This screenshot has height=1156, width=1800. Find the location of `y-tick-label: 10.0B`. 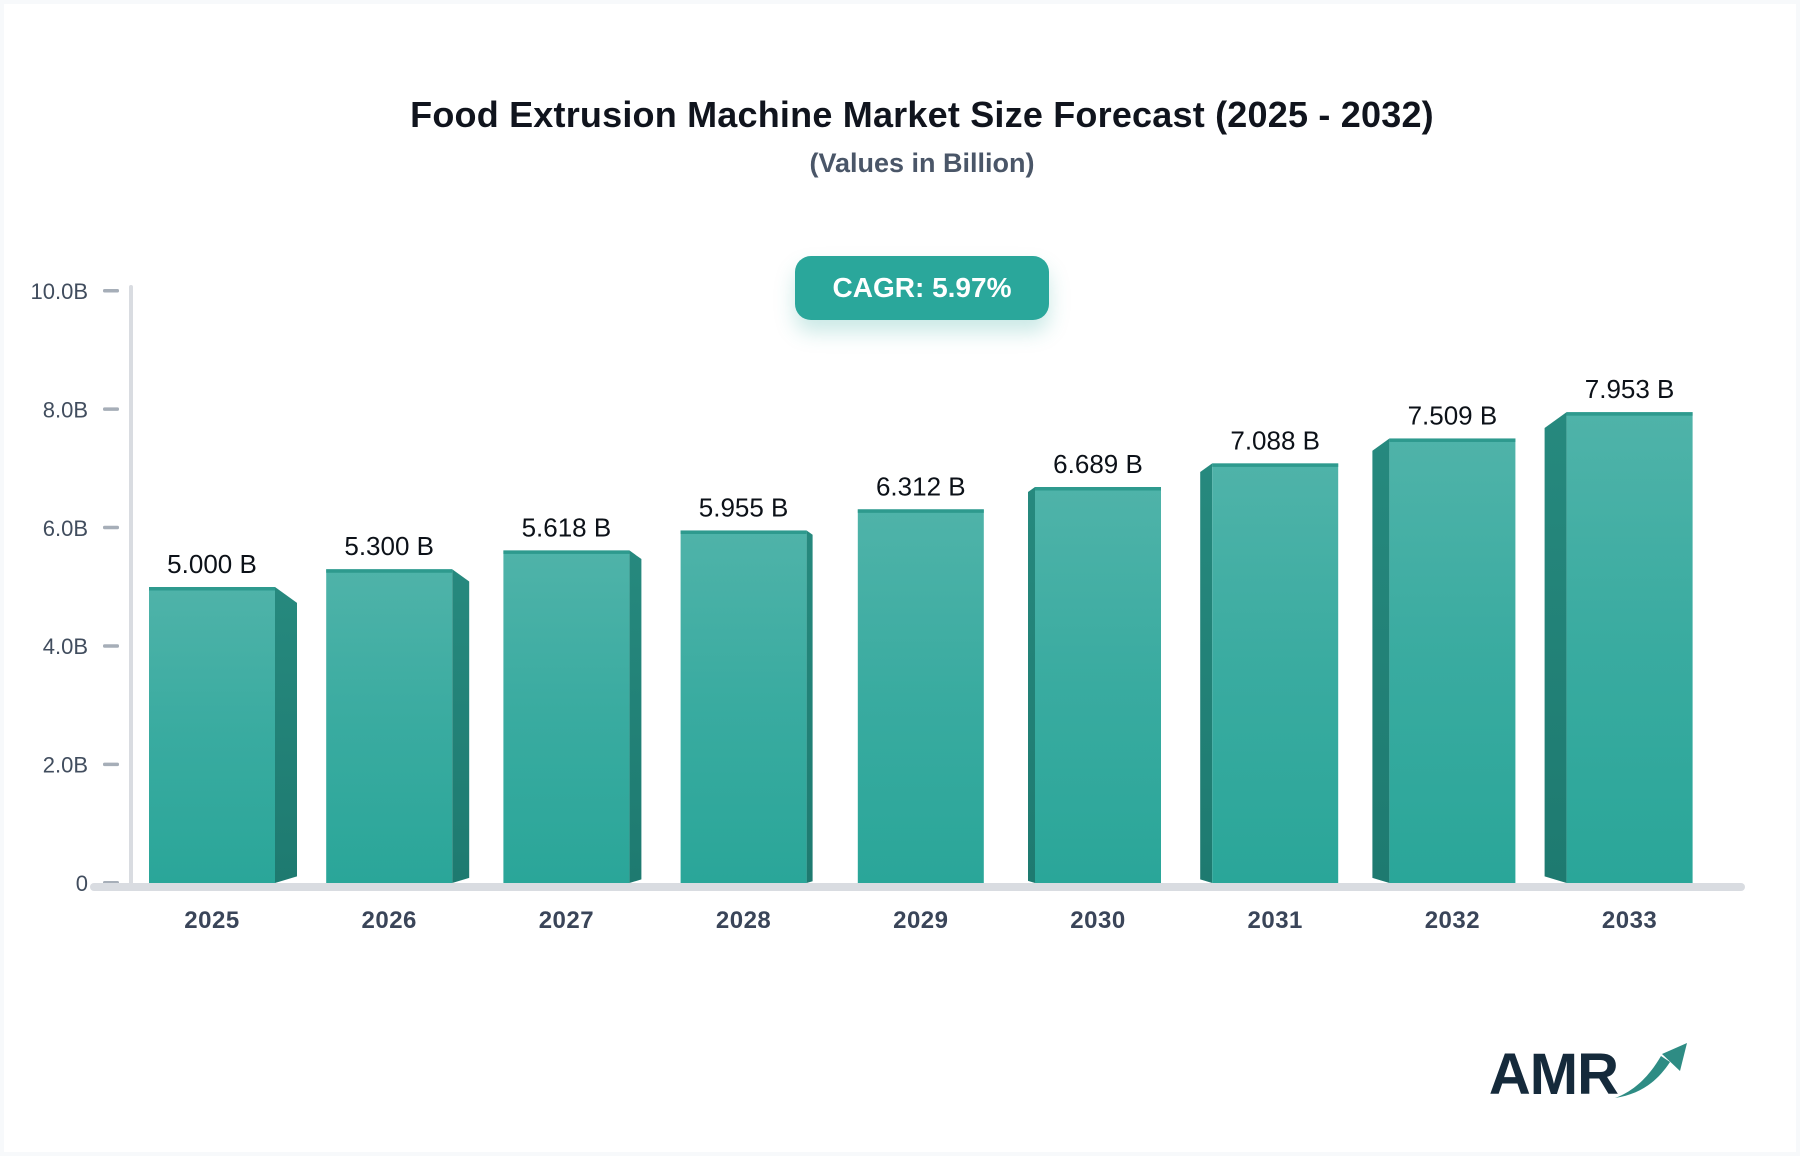

y-tick-label: 10.0B is located at coordinates (60, 291).